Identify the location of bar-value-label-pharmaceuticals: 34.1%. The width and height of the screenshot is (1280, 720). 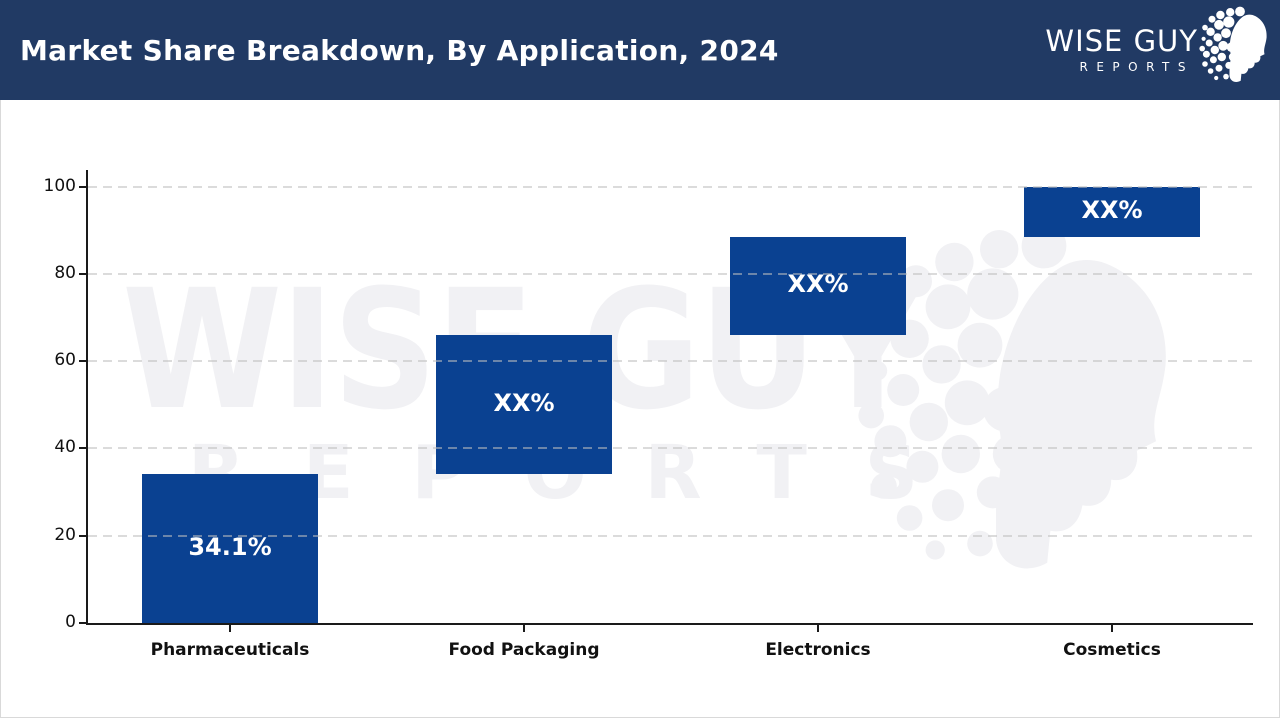
(230, 546).